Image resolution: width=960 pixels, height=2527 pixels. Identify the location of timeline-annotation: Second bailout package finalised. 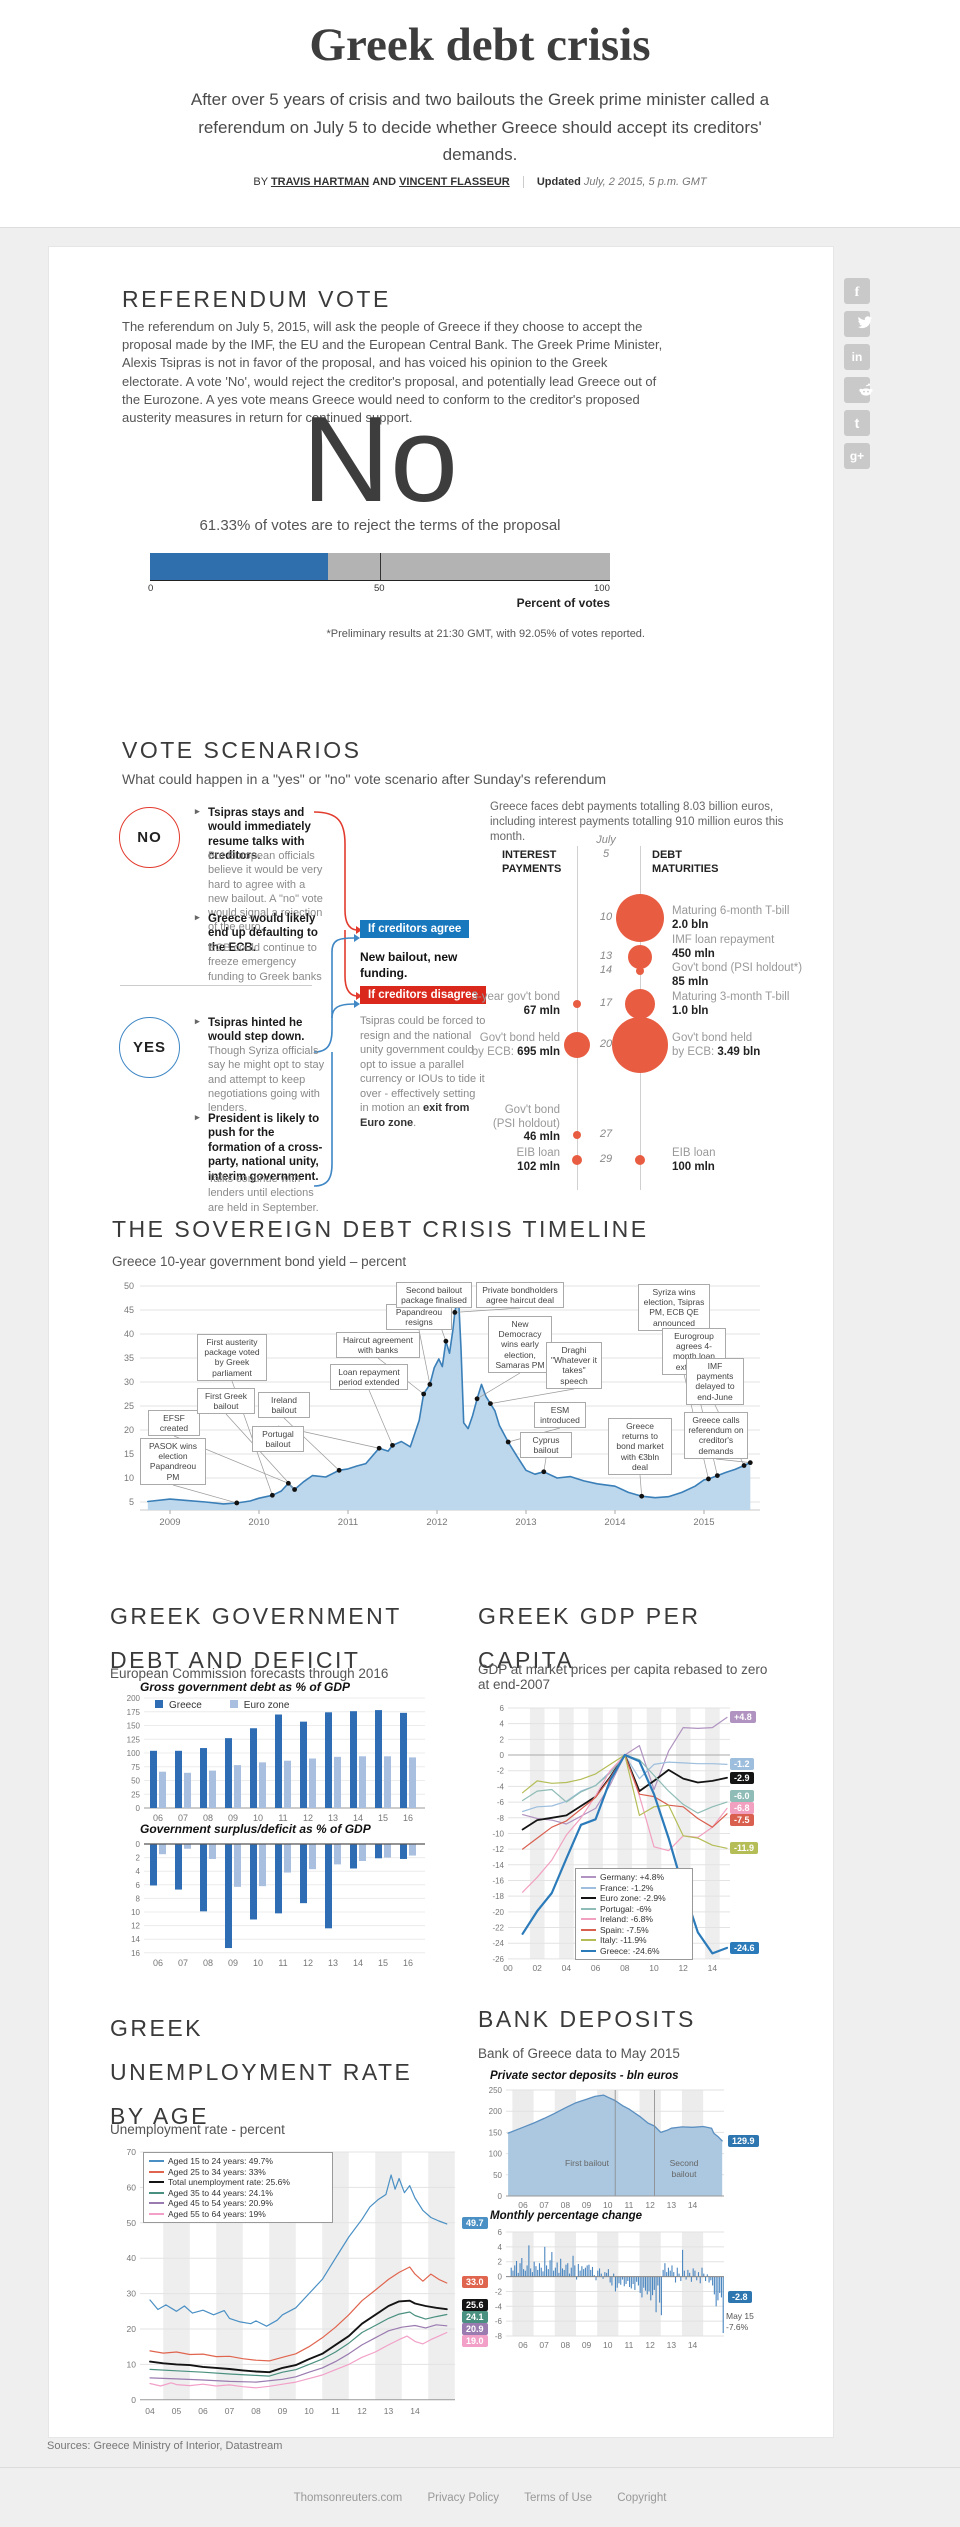
(434, 1295).